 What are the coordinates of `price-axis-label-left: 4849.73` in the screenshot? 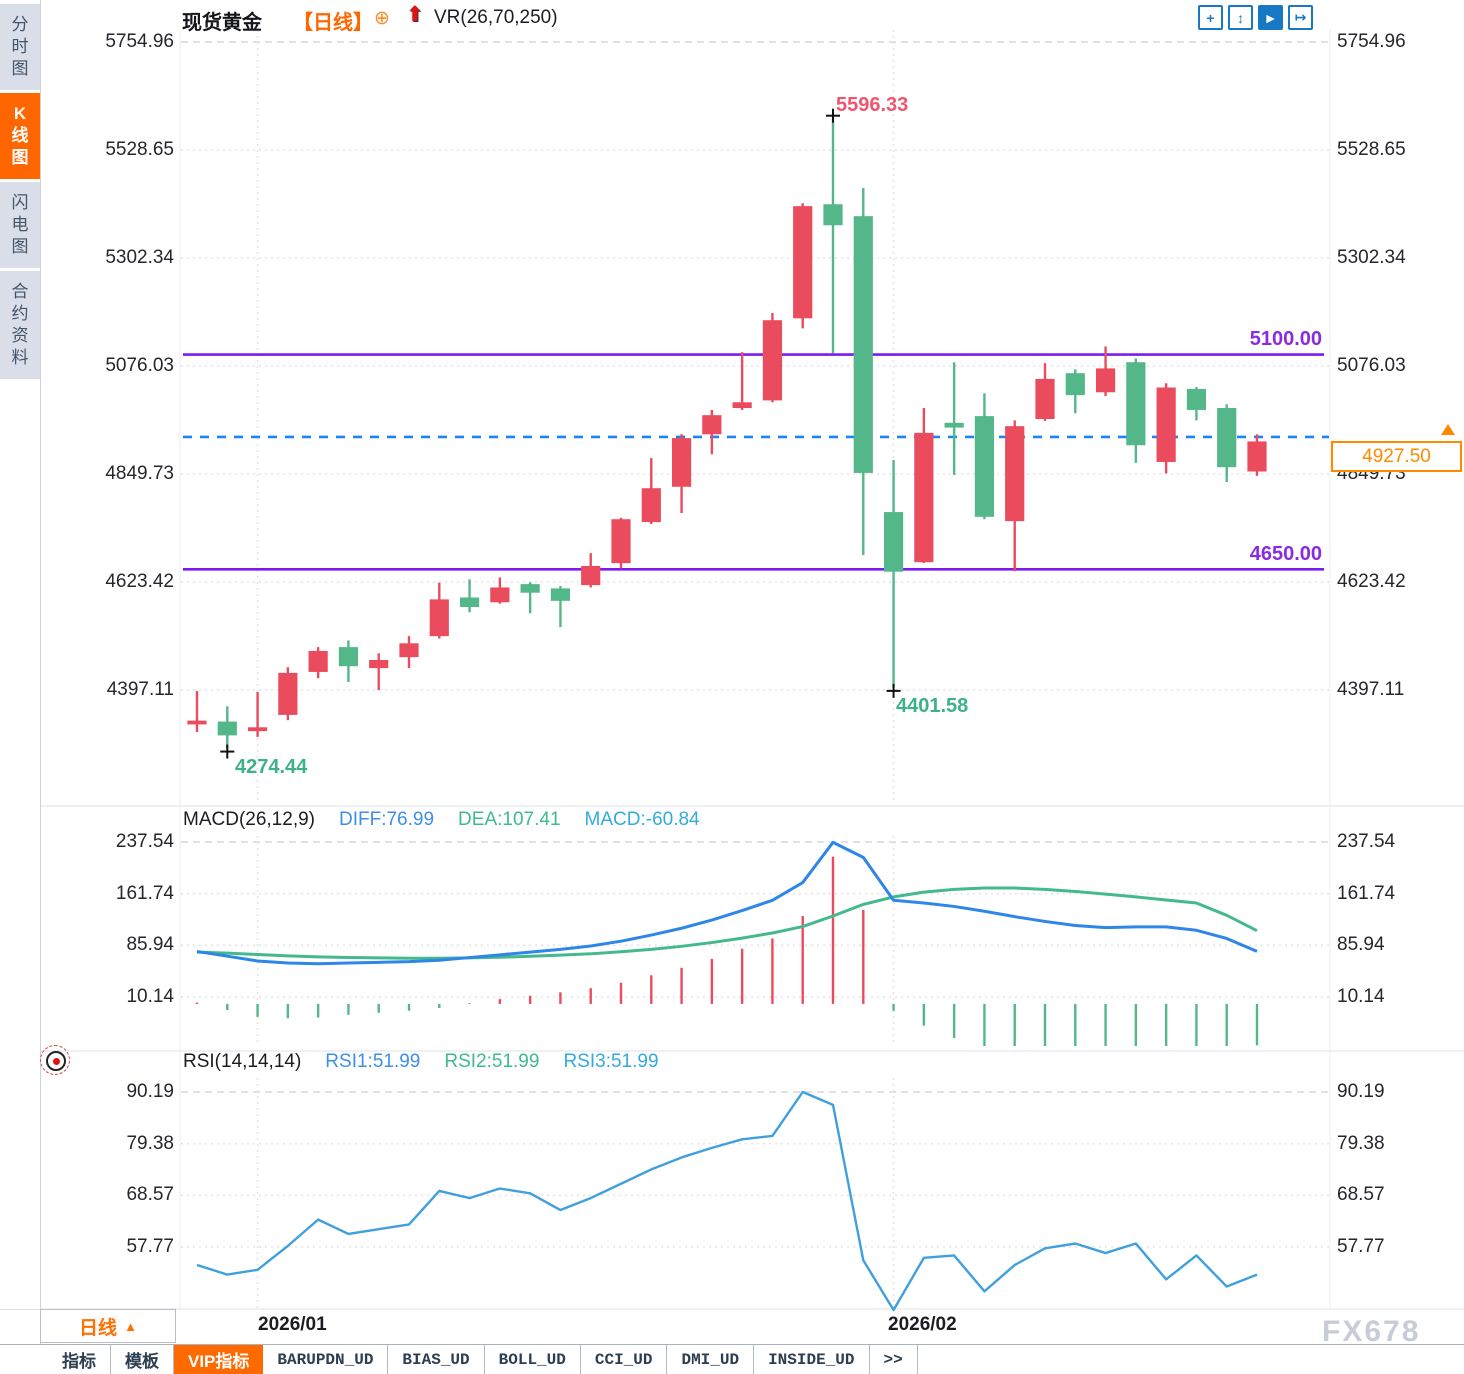 It's located at (139, 473).